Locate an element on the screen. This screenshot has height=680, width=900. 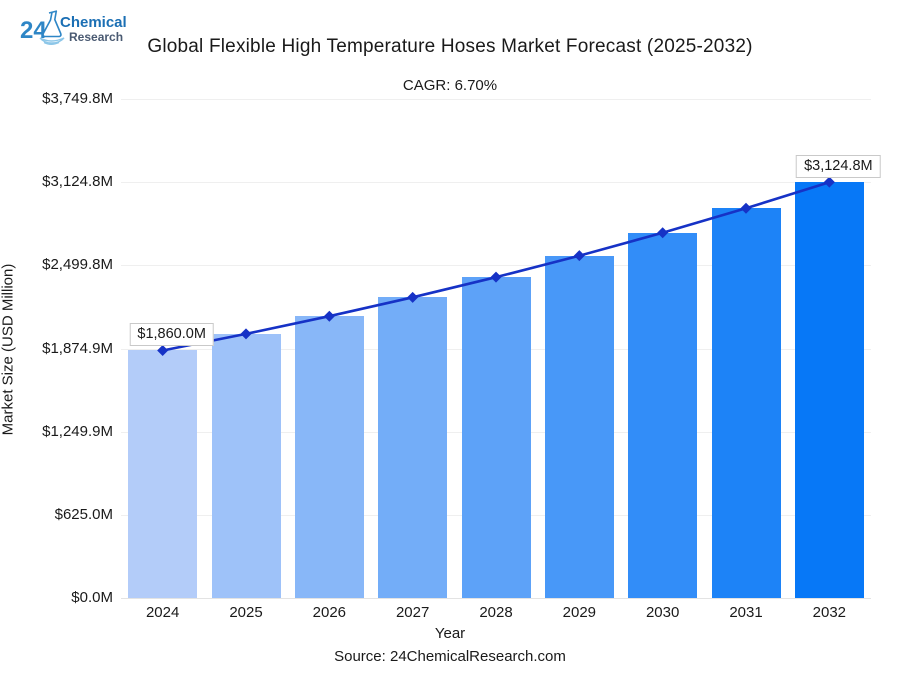
x-tick-label-2024: 2024 is located at coordinates (162, 612).